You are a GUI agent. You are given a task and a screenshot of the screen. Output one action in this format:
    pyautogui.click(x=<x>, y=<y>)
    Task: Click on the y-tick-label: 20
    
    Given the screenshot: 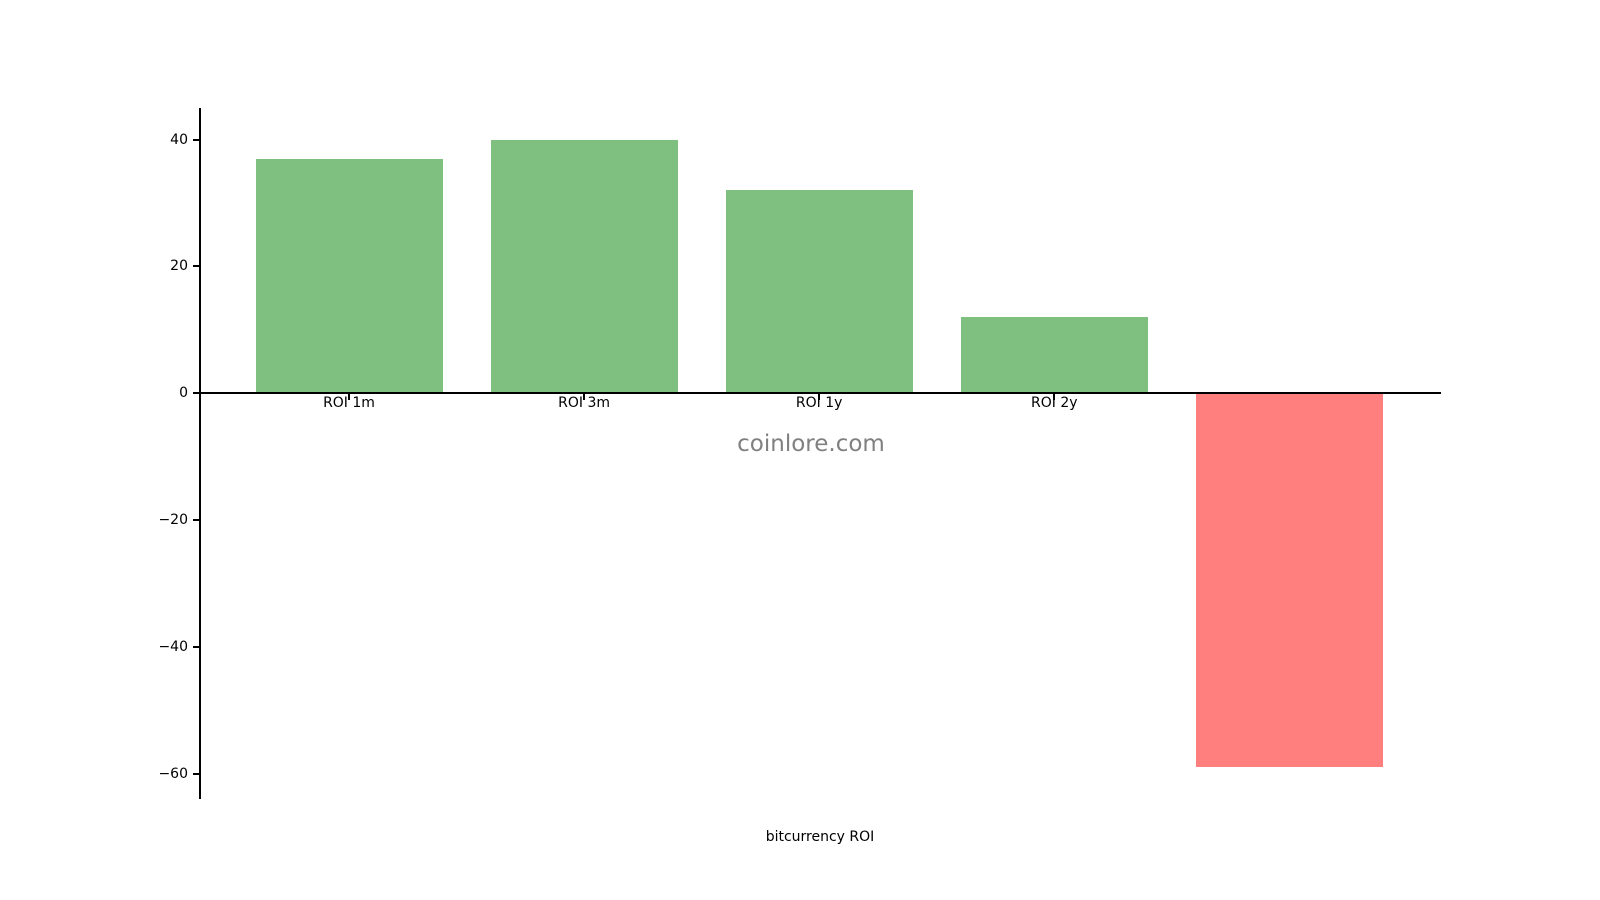 What is the action you would take?
    pyautogui.click(x=179, y=266)
    